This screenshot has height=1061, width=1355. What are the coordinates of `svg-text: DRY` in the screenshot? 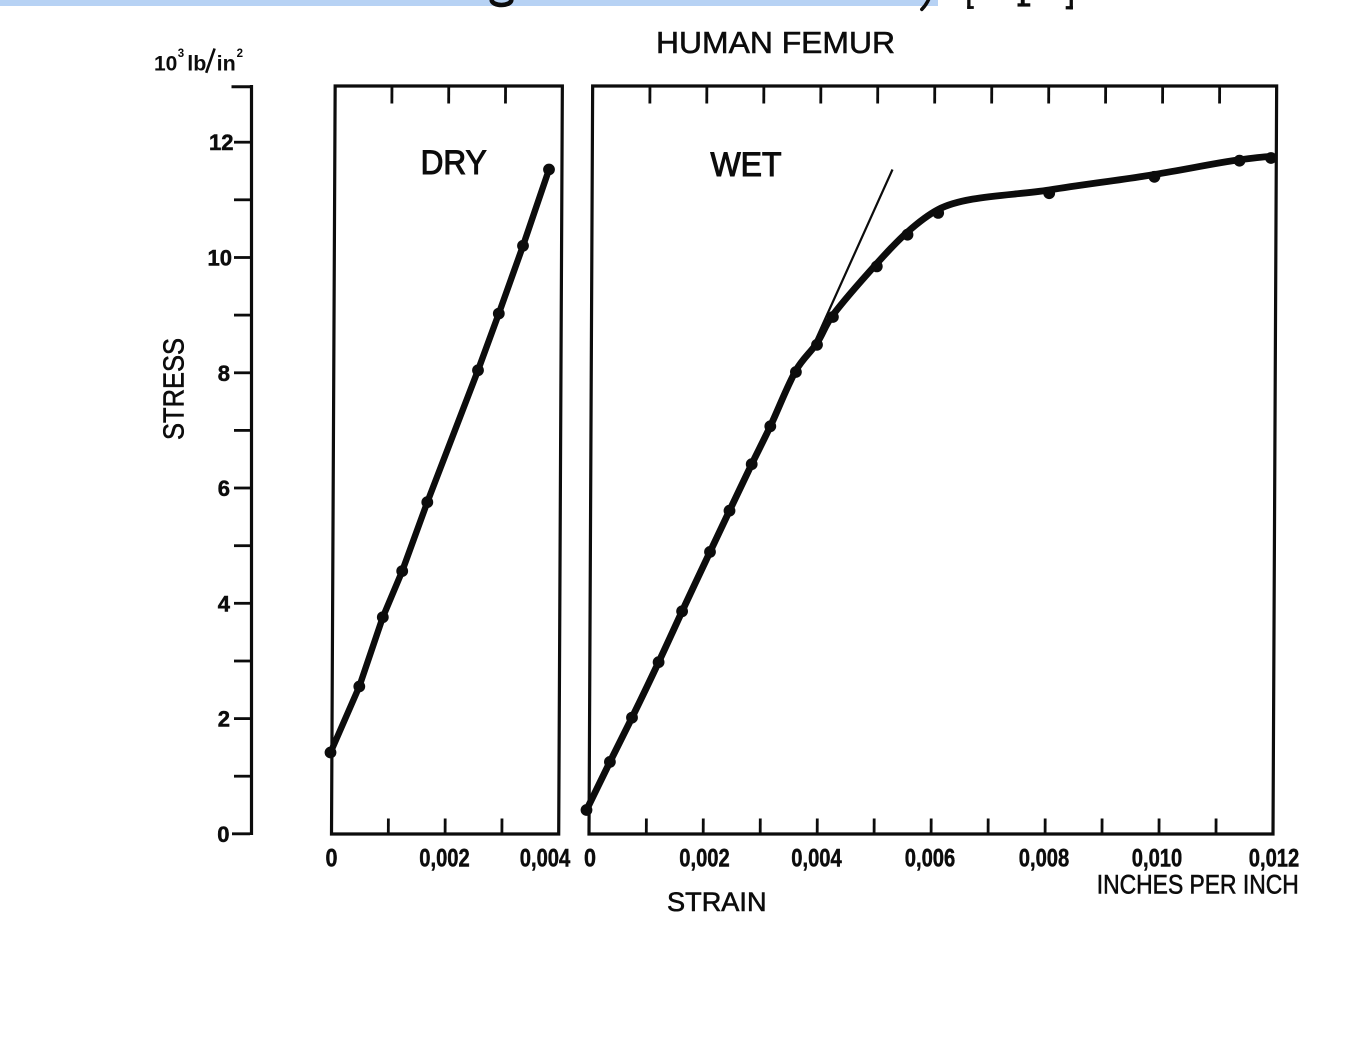 It's located at (454, 163).